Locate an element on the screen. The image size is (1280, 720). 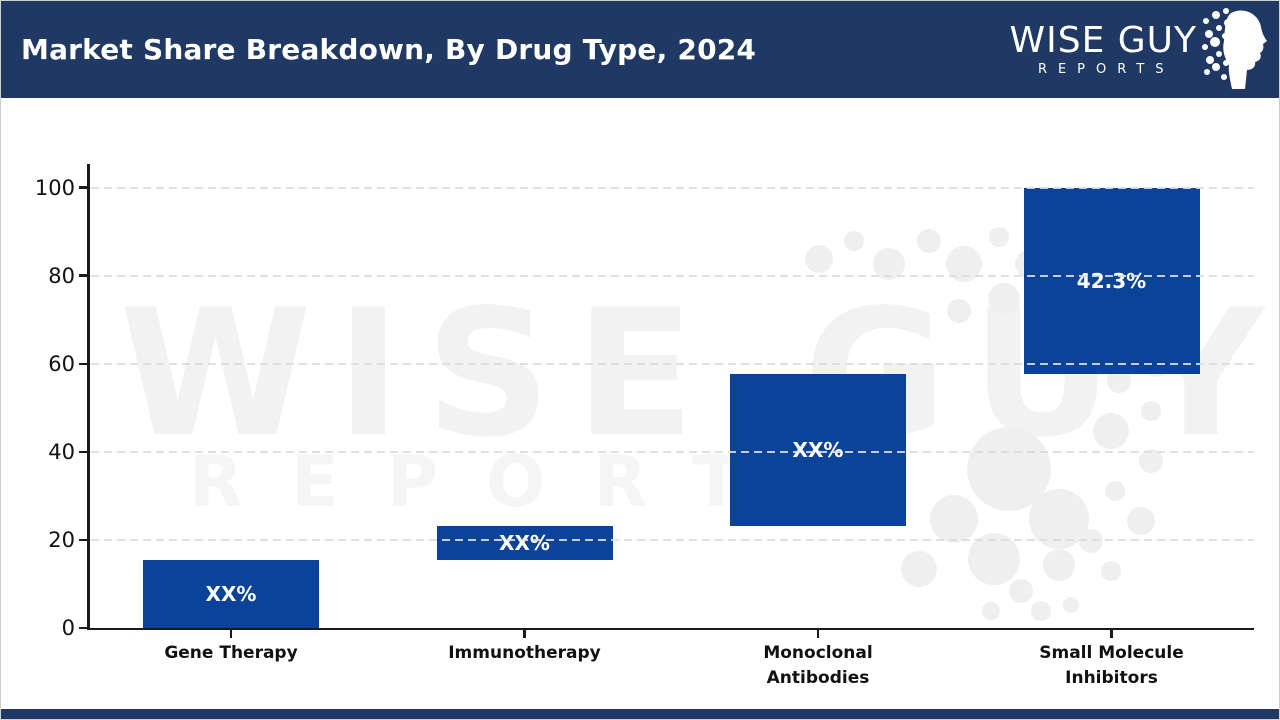
logo-subtitle: REPORTS is located at coordinates (1106, 69).